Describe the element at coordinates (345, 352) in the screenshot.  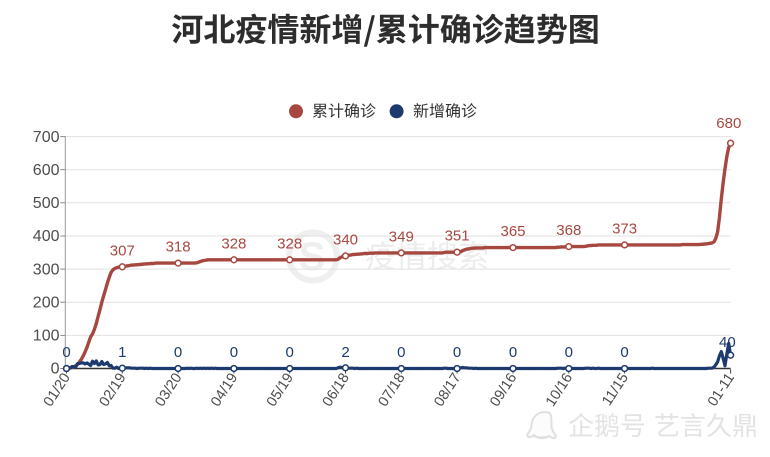
I see `svg-text: 2` at that location.